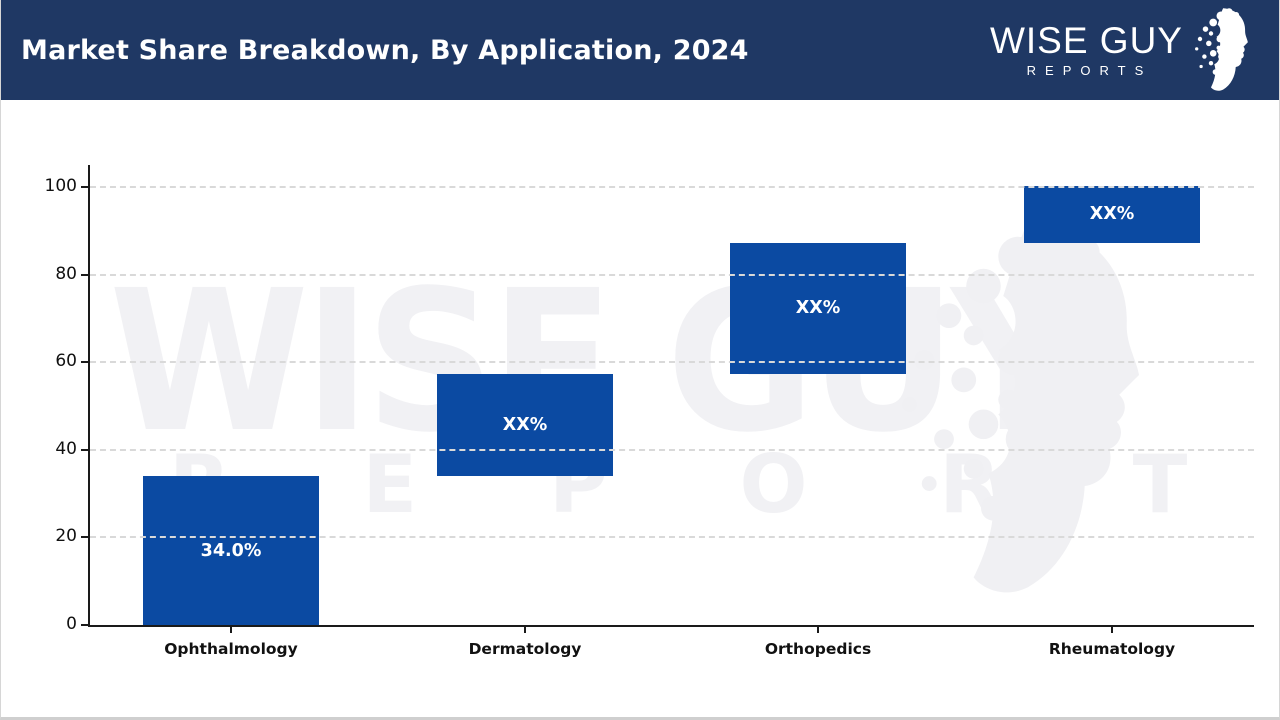 The height and width of the screenshot is (720, 1280). Describe the element at coordinates (1112, 649) in the screenshot. I see `x-category-label: Rheumatology` at that location.